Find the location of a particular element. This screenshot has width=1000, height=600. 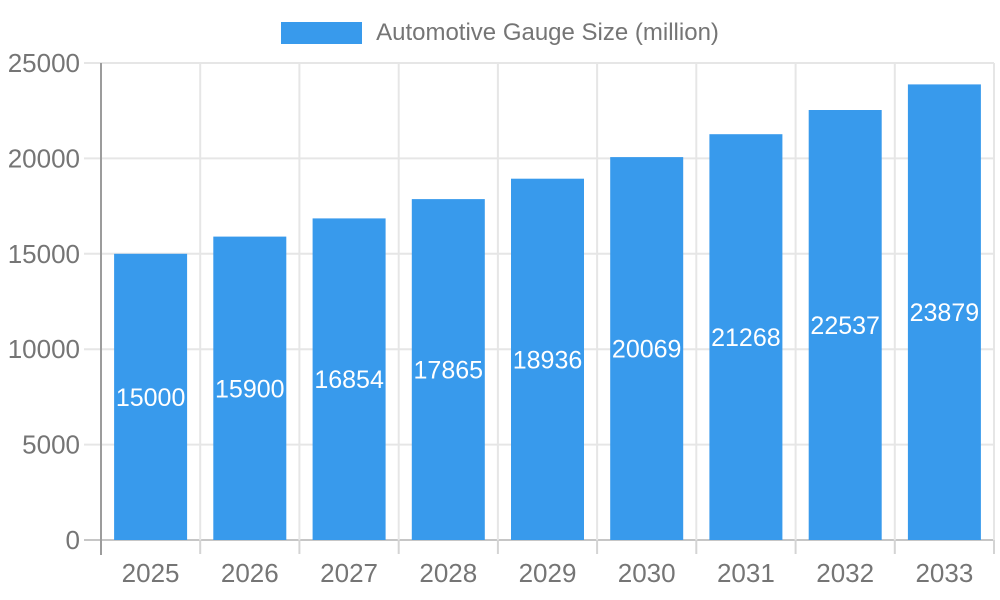

y-tick-label: 20000 is located at coordinates (44, 158).